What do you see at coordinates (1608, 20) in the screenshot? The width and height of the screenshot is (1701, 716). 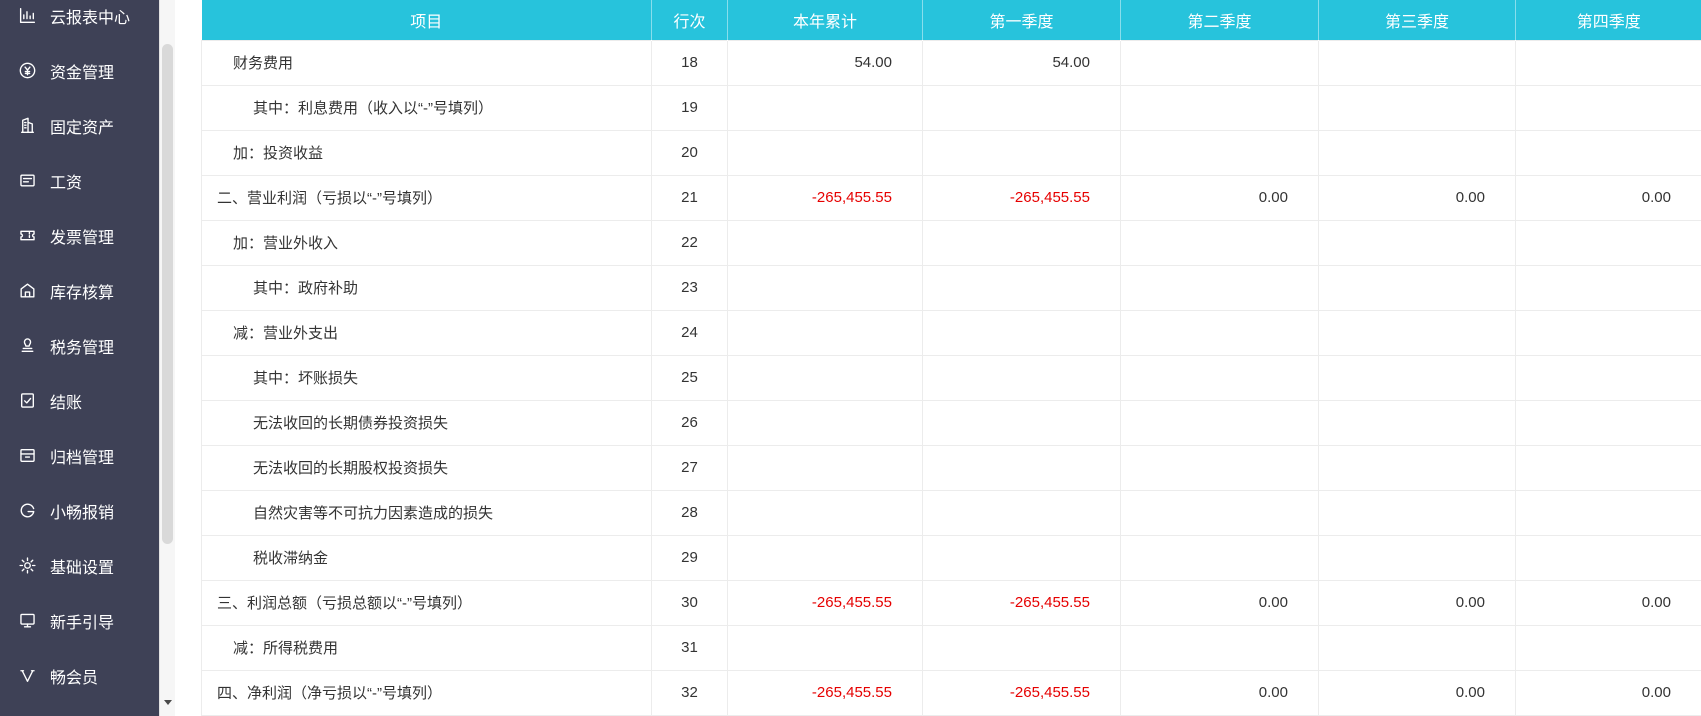 I see `col-header-q4: 第四季度` at bounding box center [1608, 20].